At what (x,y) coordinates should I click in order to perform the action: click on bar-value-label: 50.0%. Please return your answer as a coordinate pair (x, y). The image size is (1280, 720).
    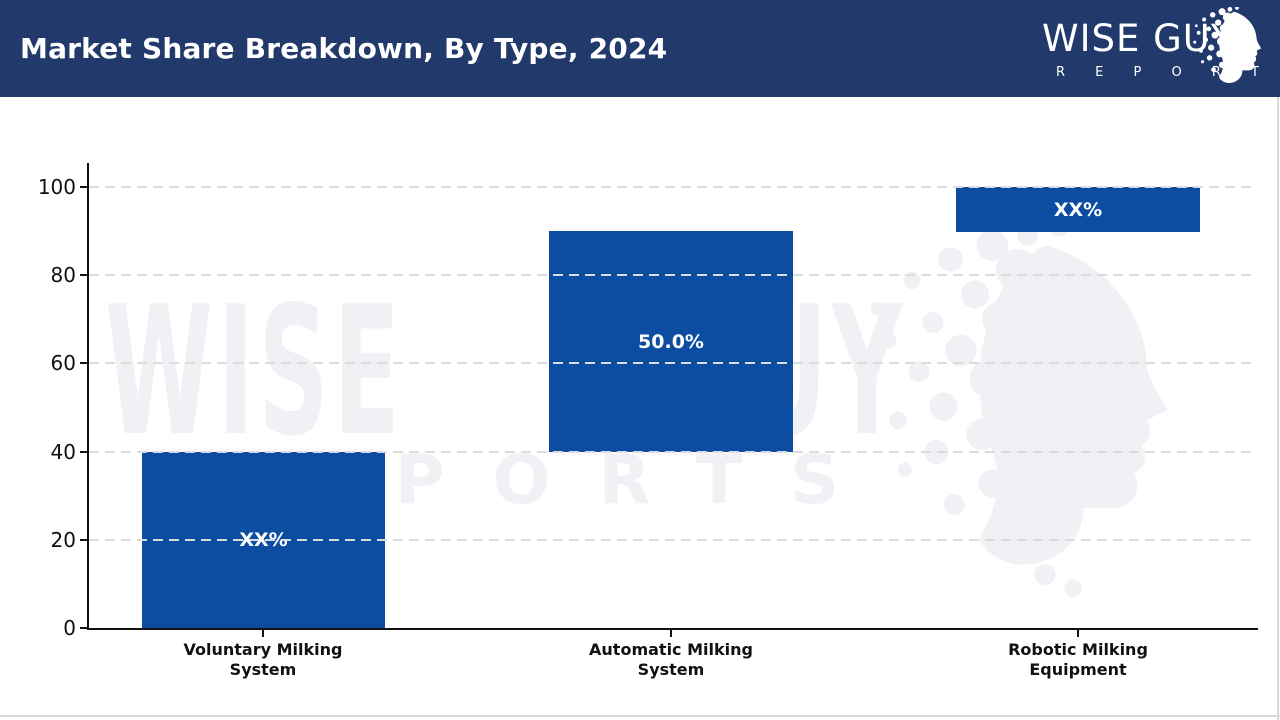
    Looking at the image, I should click on (671, 341).